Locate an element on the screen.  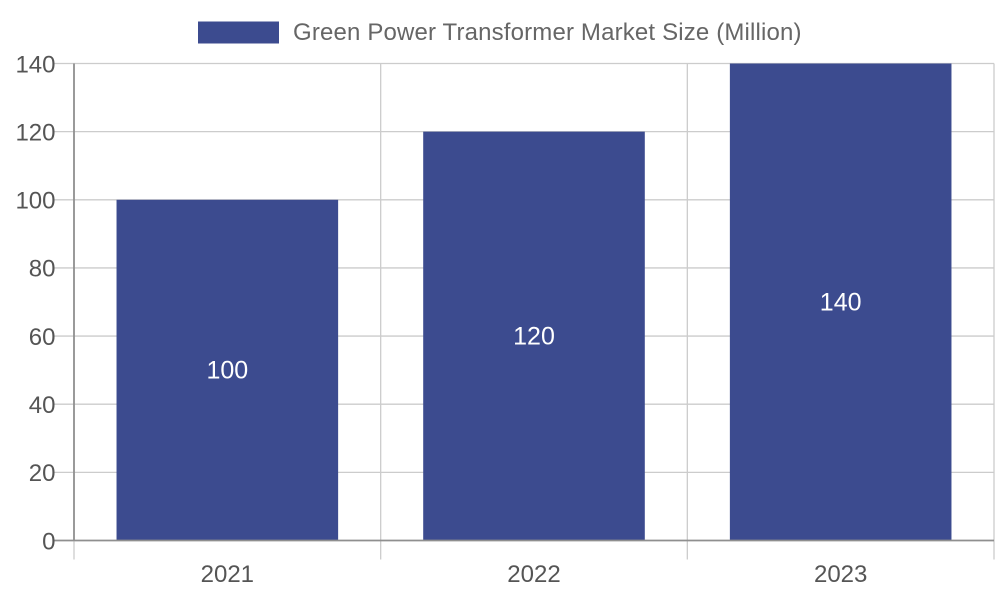
svg-text: 2022 is located at coordinates (533, 574).